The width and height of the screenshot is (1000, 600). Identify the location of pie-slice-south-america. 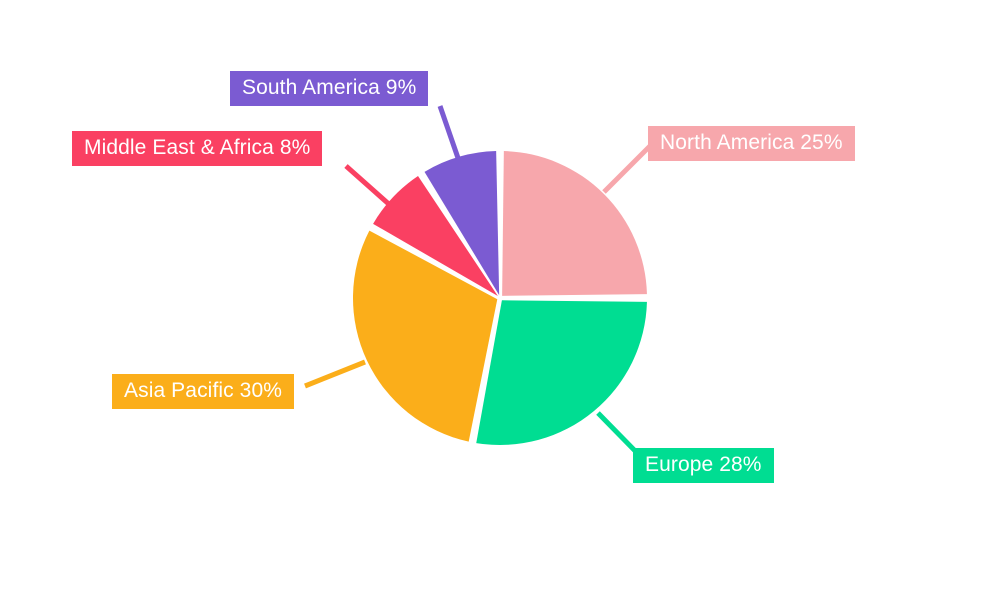
(462, 223).